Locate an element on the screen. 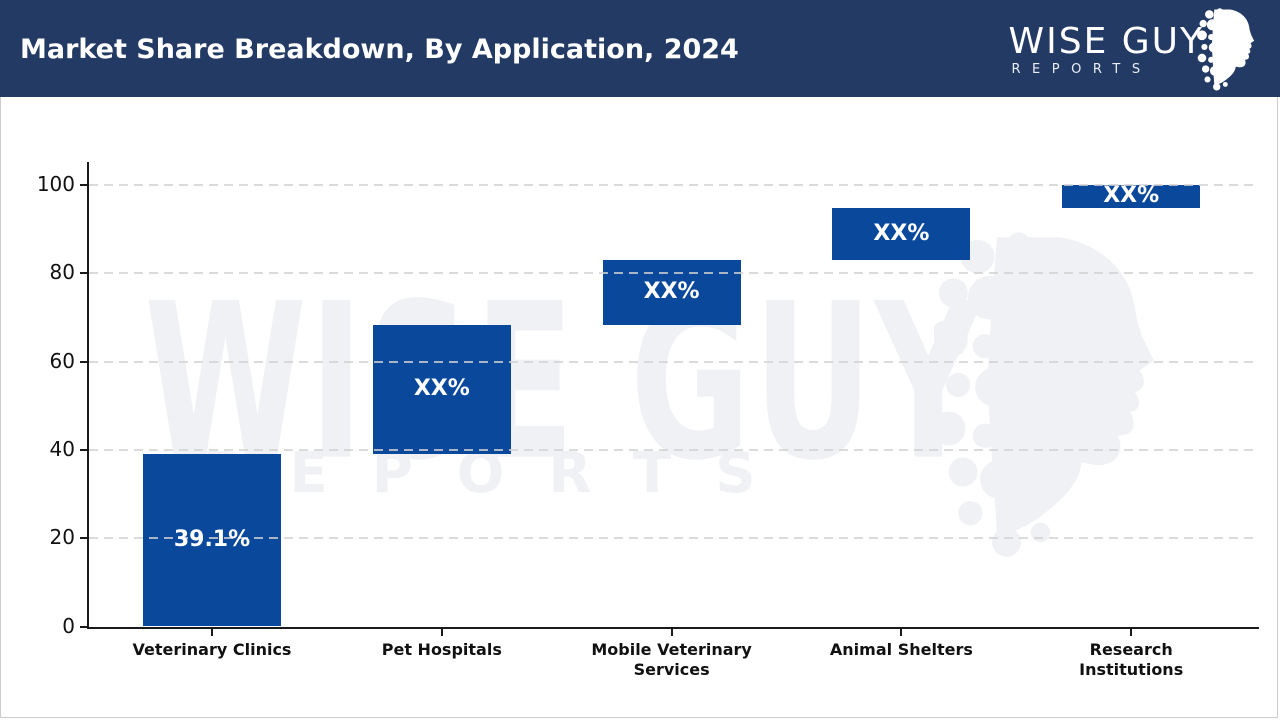 The height and width of the screenshot is (720, 1280). x-axis-line is located at coordinates (673, 627).